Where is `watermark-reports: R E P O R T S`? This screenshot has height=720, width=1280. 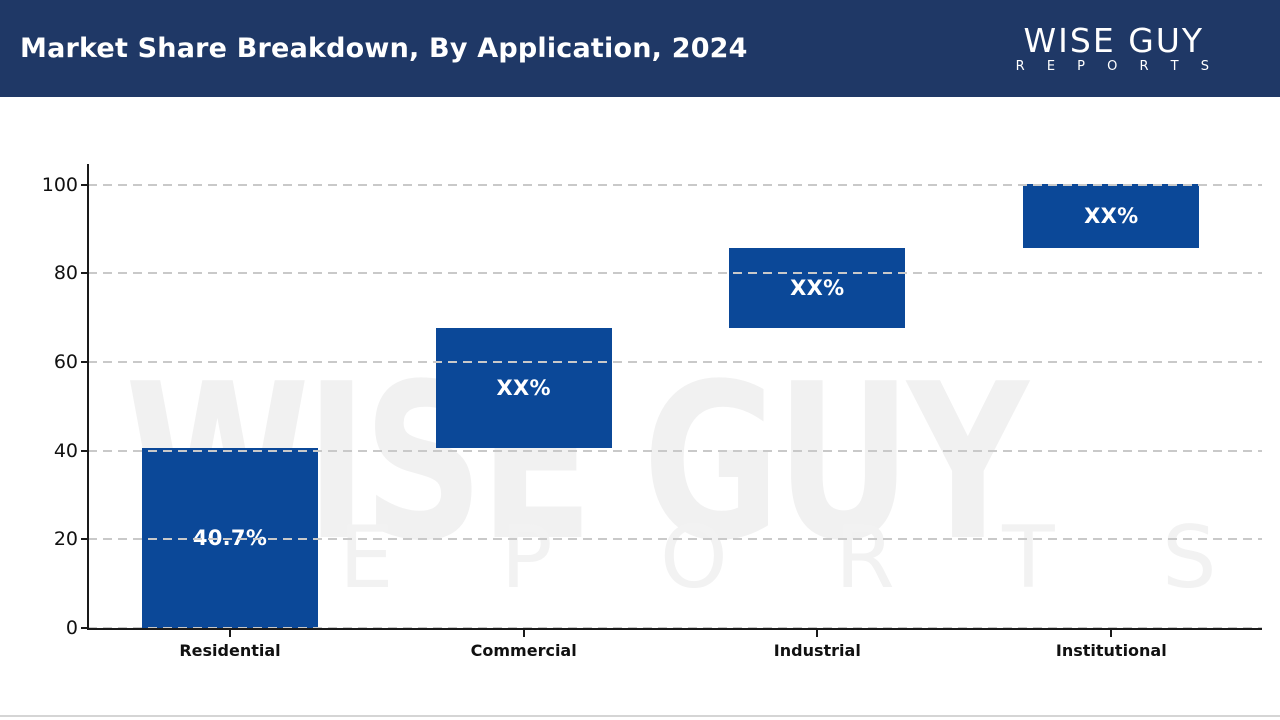 watermark-reports: R E P O R T S is located at coordinates (714, 558).